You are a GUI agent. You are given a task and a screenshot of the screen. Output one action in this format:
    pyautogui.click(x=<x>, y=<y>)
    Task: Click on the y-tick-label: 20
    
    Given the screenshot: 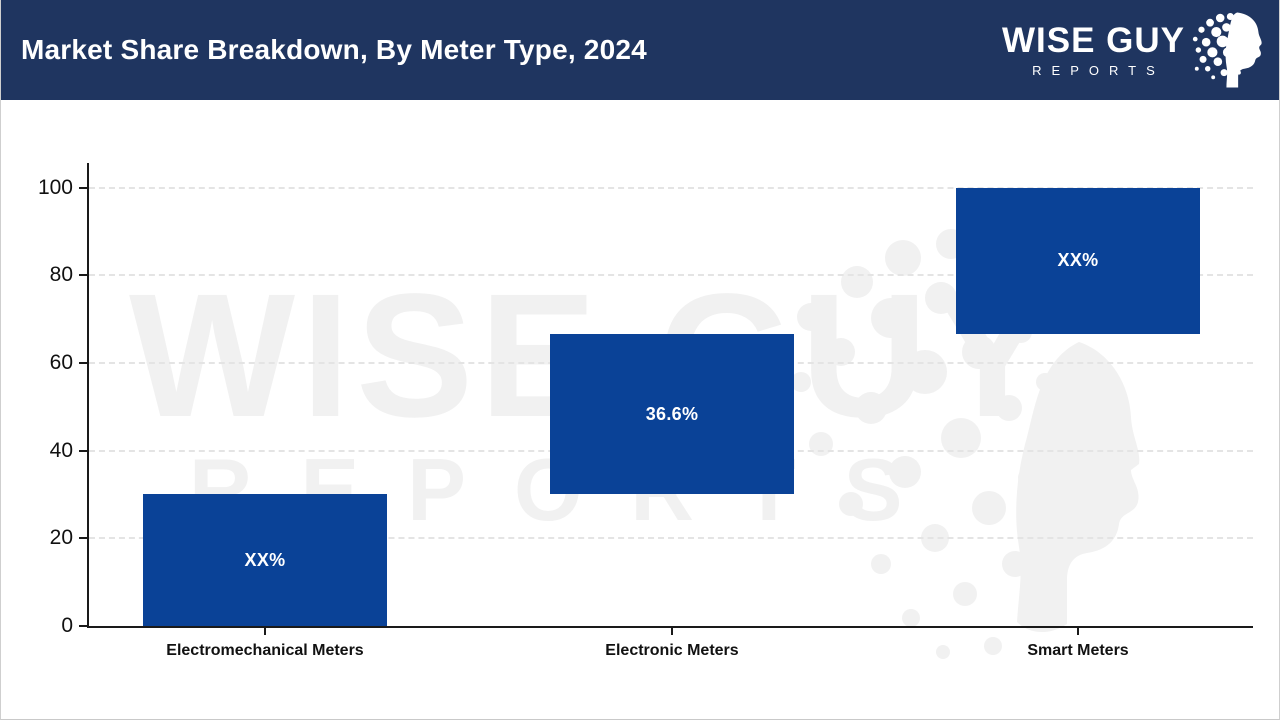 What is the action you would take?
    pyautogui.click(x=61, y=538)
    